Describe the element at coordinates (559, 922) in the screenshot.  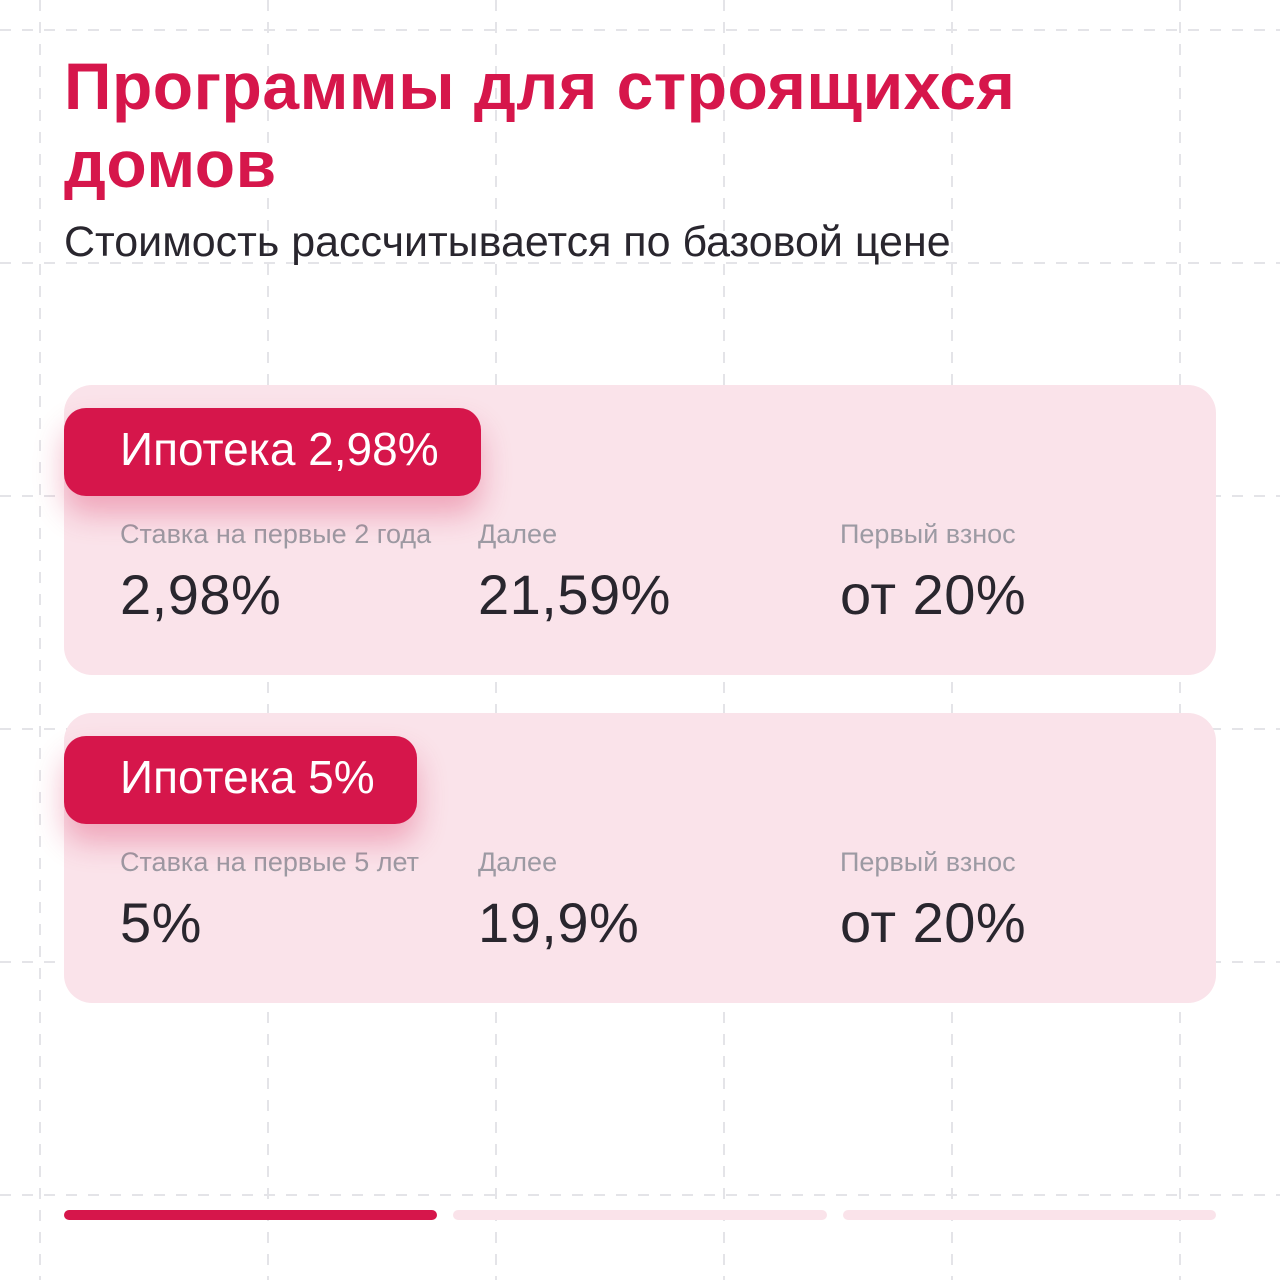
I see `rate-value: 19,9%` at that location.